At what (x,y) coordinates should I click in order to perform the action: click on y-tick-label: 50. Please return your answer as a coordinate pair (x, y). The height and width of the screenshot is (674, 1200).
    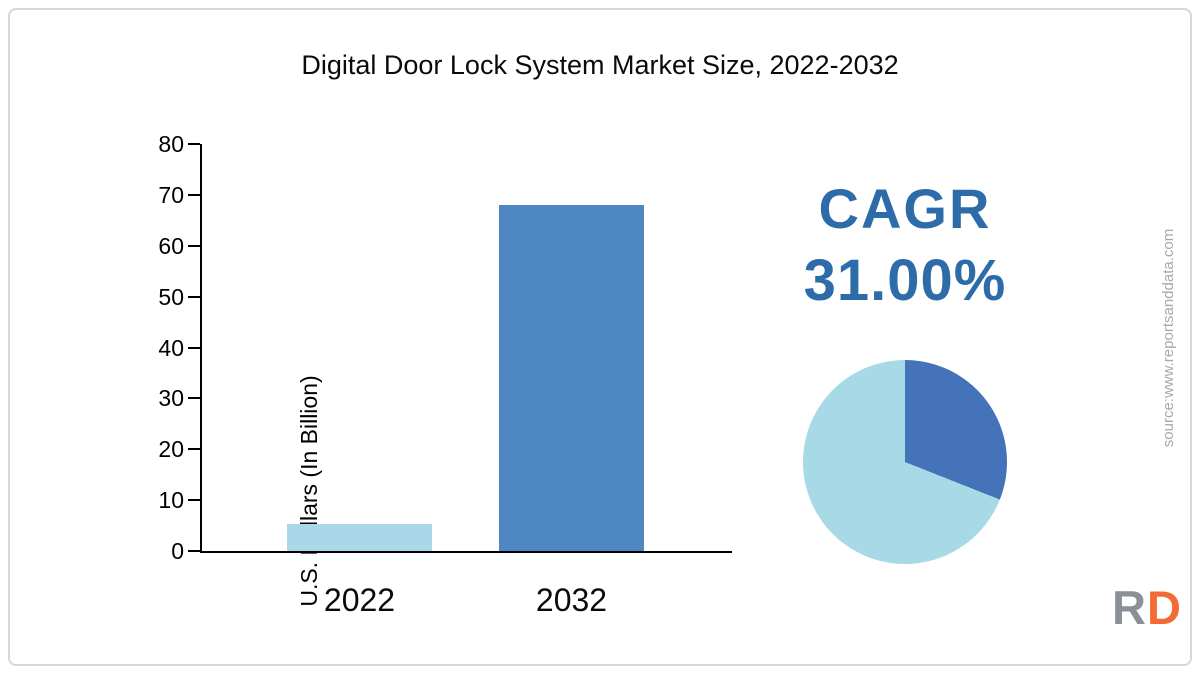
    Looking at the image, I should click on (171, 296).